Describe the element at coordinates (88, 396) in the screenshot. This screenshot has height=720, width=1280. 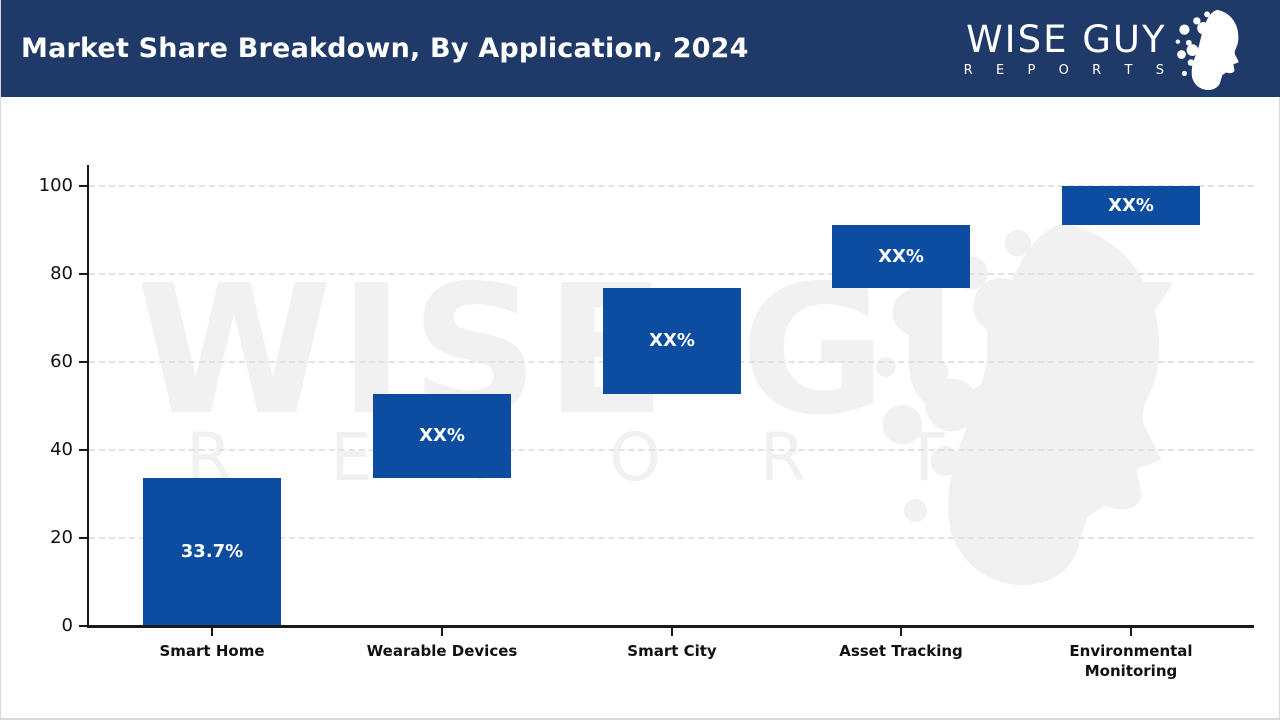
I see `y-axis-line` at that location.